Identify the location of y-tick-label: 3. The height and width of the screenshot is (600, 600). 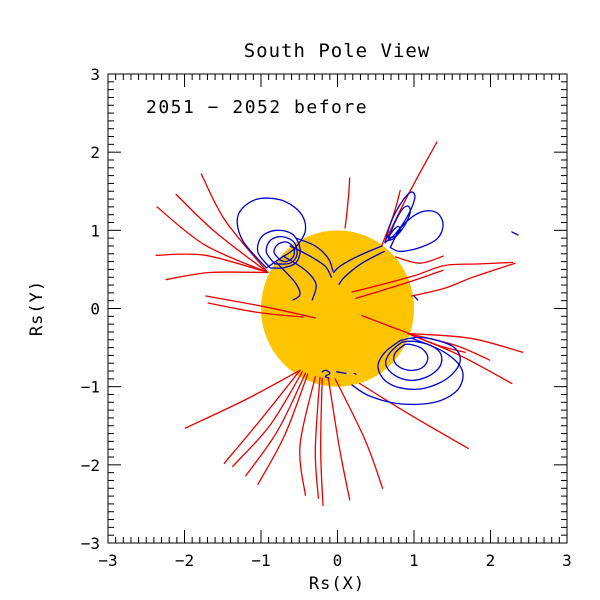
(95, 74).